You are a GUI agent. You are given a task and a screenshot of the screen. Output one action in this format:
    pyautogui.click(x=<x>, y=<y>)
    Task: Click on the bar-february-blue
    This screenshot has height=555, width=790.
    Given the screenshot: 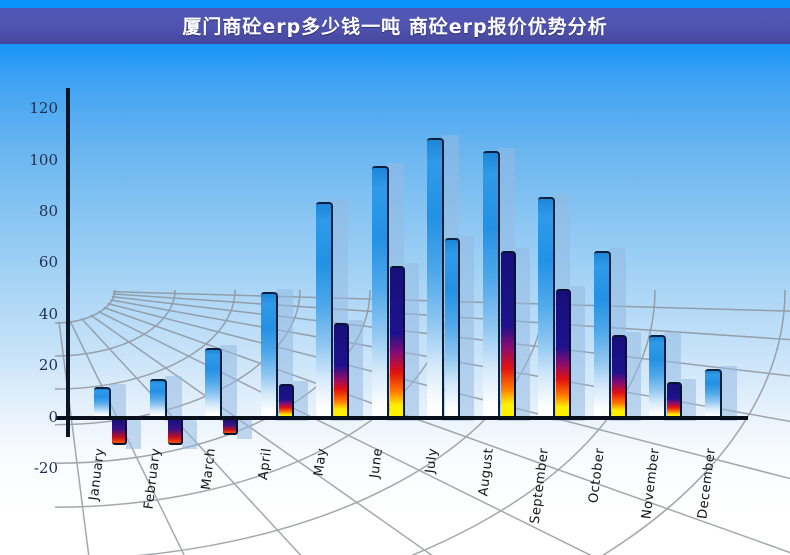 What is the action you would take?
    pyautogui.click(x=158, y=398)
    